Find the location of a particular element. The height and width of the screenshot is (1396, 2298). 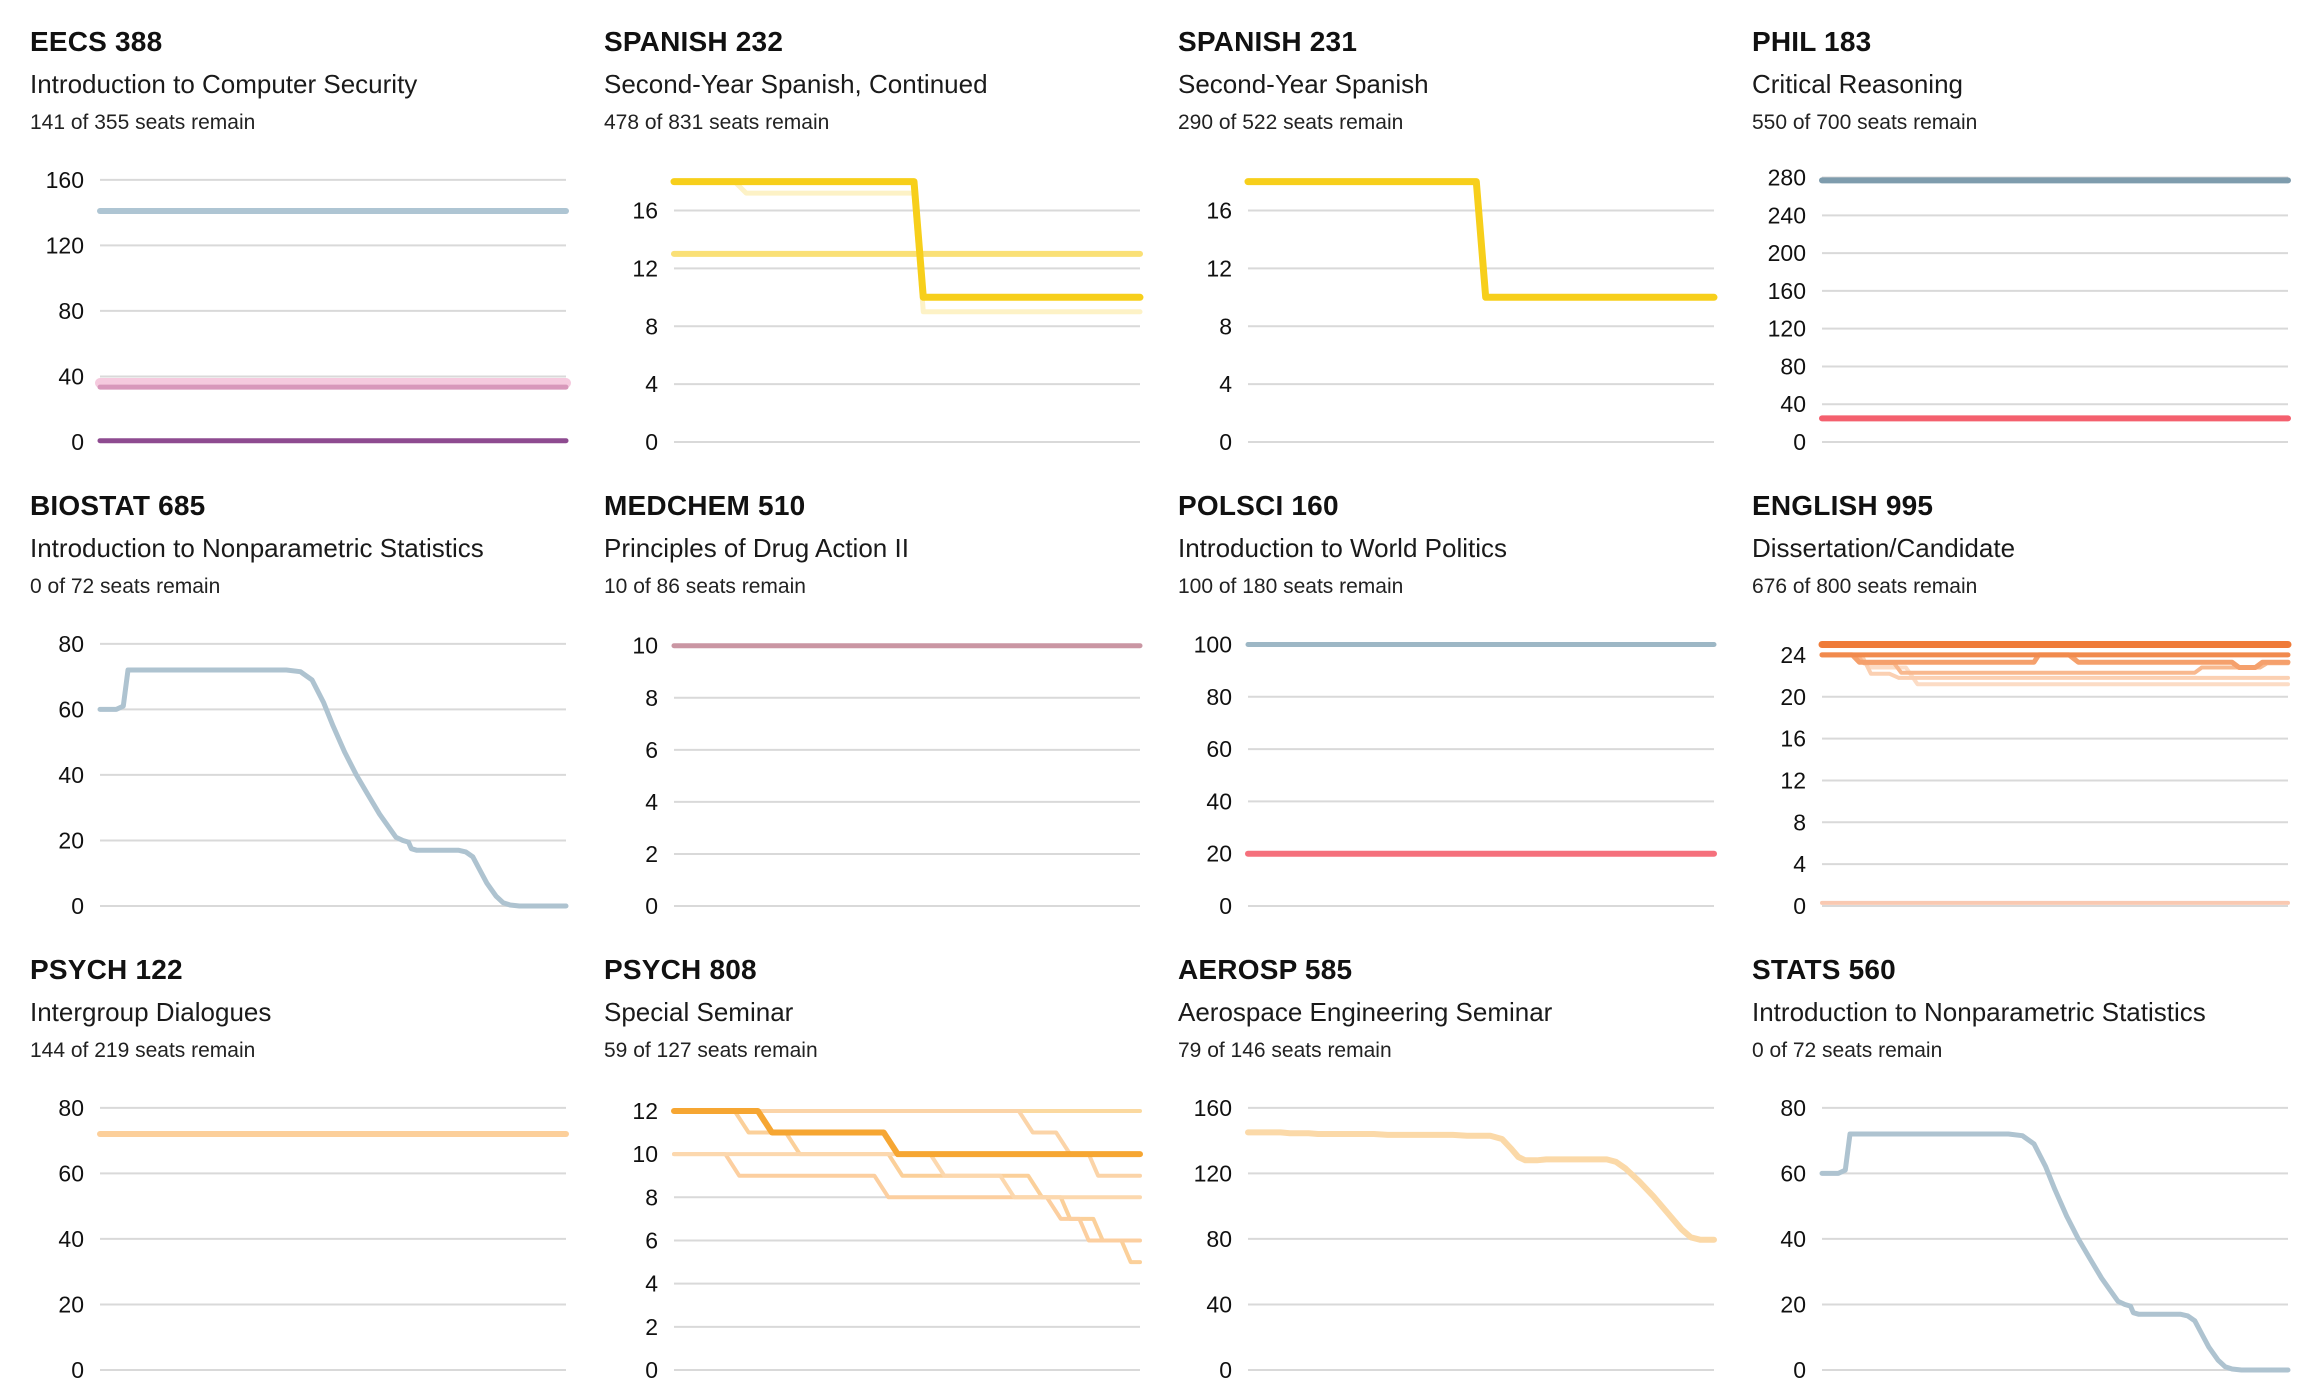

course-code: EECS 388 is located at coordinates (96, 41).